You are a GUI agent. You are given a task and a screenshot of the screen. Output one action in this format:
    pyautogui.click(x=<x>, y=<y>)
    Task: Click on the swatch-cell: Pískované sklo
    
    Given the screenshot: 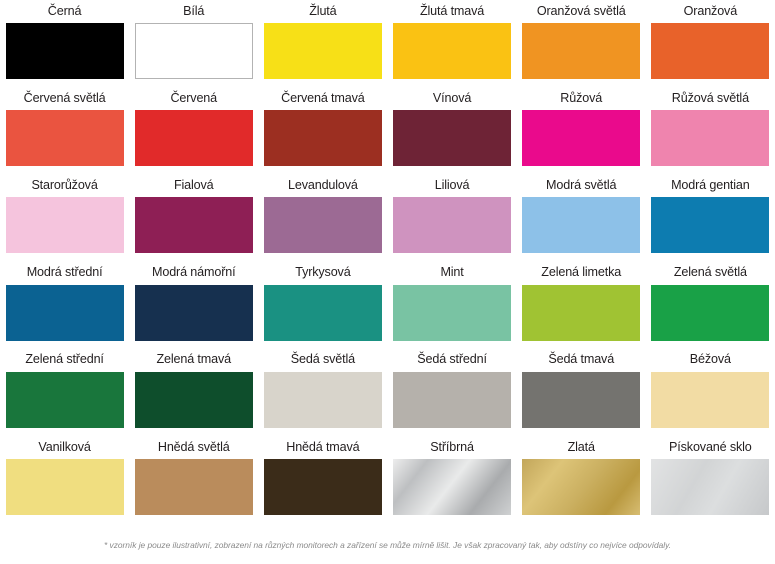 What is the action you would take?
    pyautogui.click(x=710, y=479)
    